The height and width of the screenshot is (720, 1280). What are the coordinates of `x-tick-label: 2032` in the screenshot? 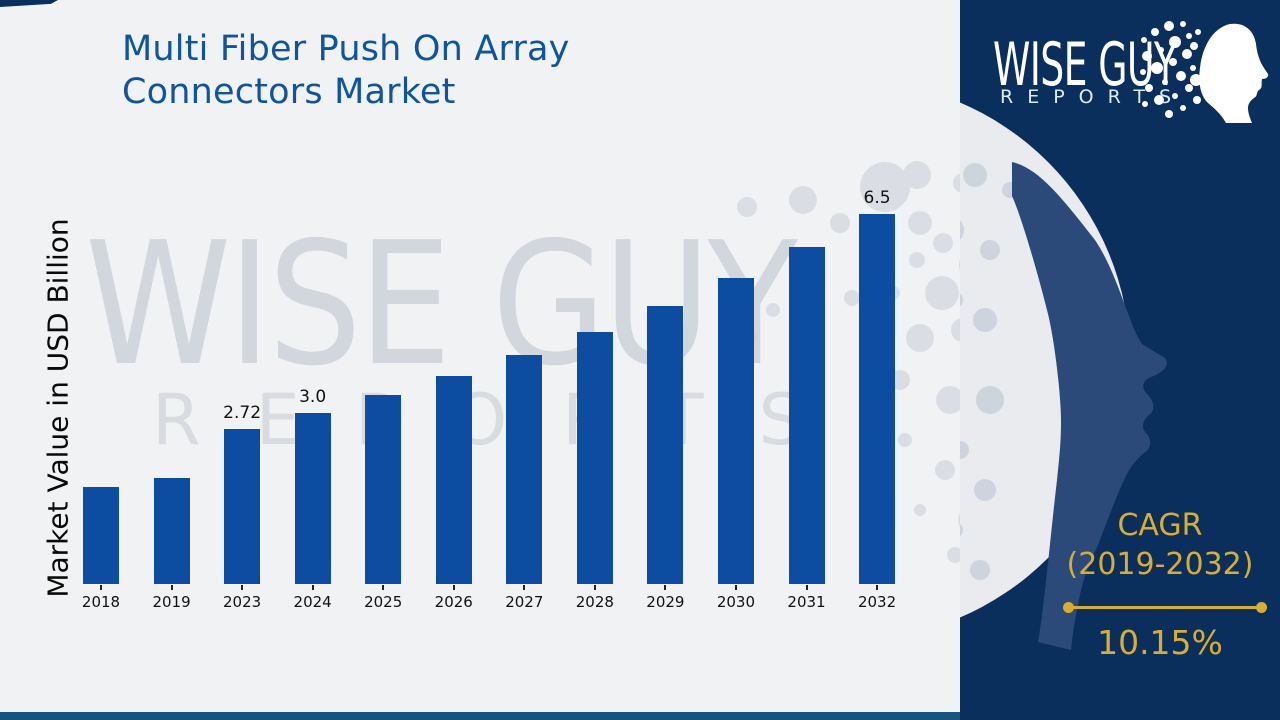 It's located at (877, 602).